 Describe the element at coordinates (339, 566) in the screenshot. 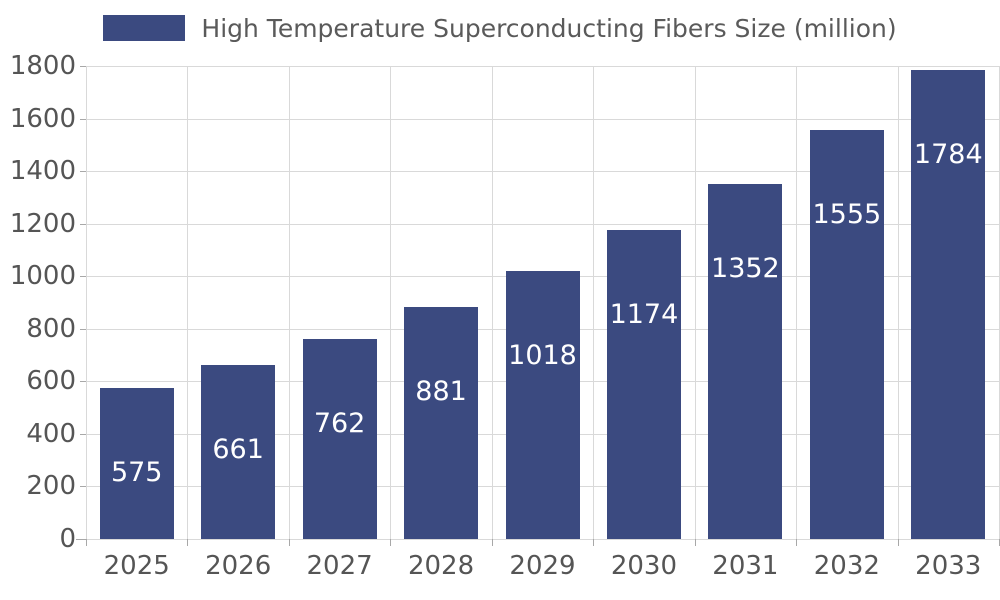

I see `x-axis-tick-label-2027: 2027` at that location.